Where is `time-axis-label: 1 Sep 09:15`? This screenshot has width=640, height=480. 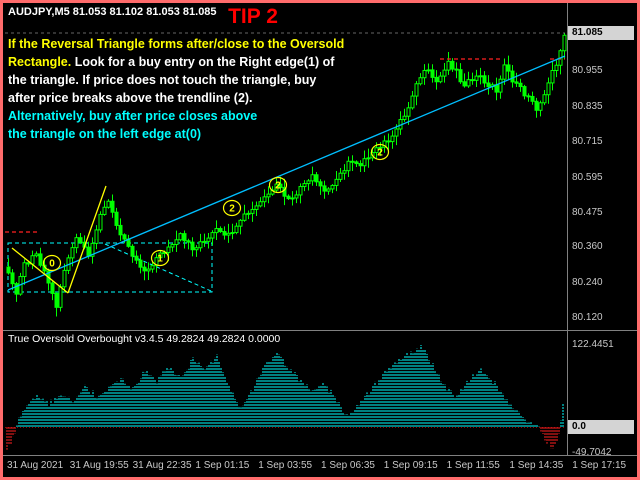 time-axis-label: 1 Sep 09:15 is located at coordinates (410, 465).